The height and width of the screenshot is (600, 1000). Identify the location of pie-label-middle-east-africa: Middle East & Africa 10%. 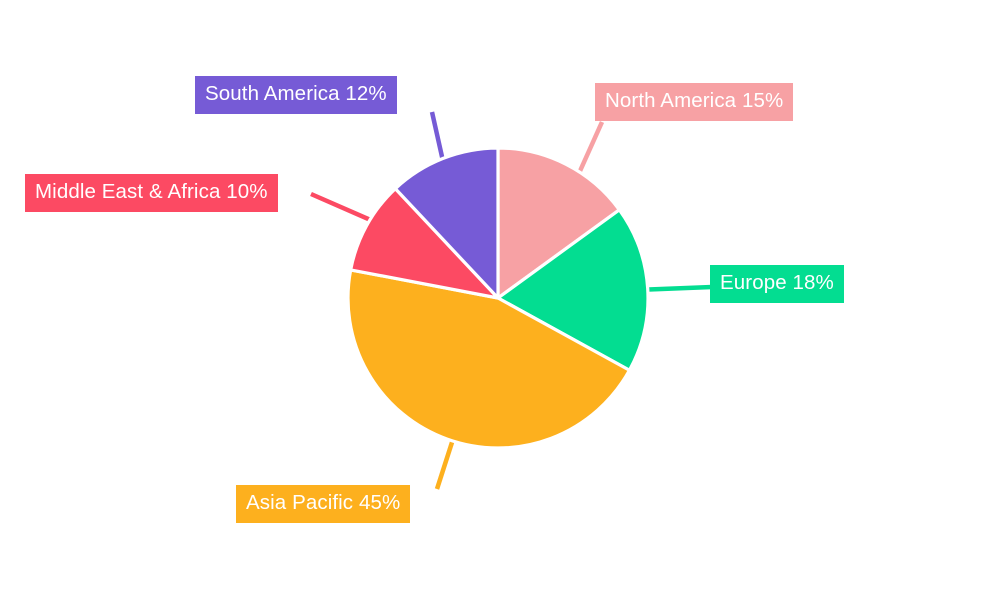
(151, 193).